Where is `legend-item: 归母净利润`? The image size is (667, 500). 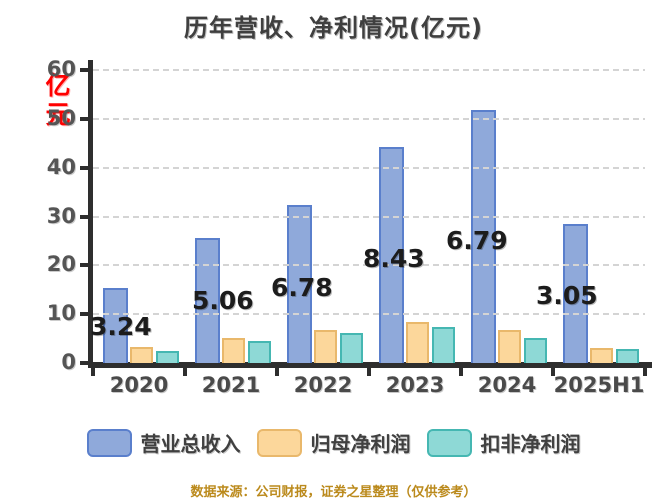
legend-item: 归母净利润 is located at coordinates (333, 442).